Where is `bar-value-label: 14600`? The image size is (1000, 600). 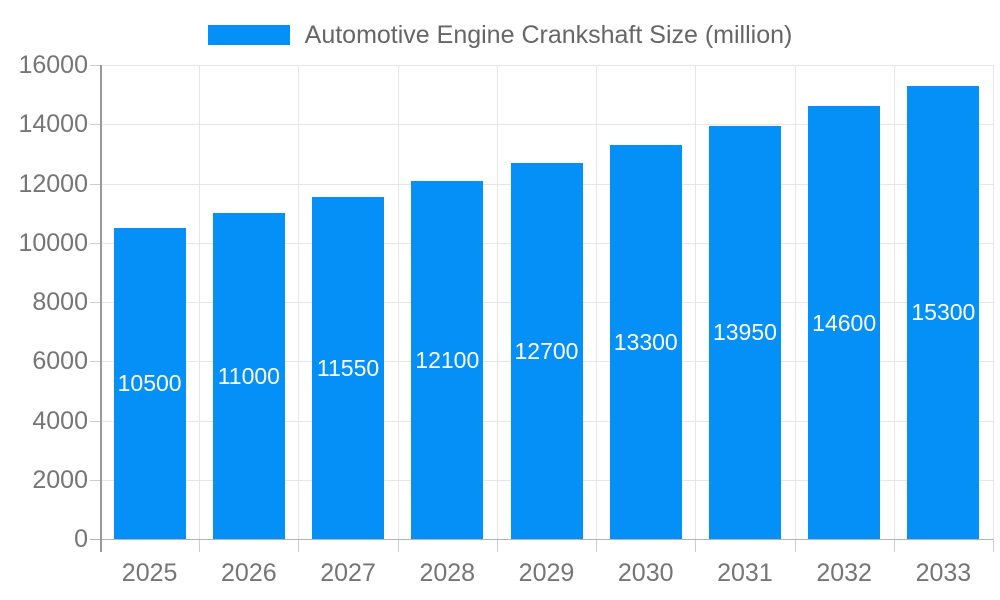
bar-value-label: 14600 is located at coordinates (844, 322).